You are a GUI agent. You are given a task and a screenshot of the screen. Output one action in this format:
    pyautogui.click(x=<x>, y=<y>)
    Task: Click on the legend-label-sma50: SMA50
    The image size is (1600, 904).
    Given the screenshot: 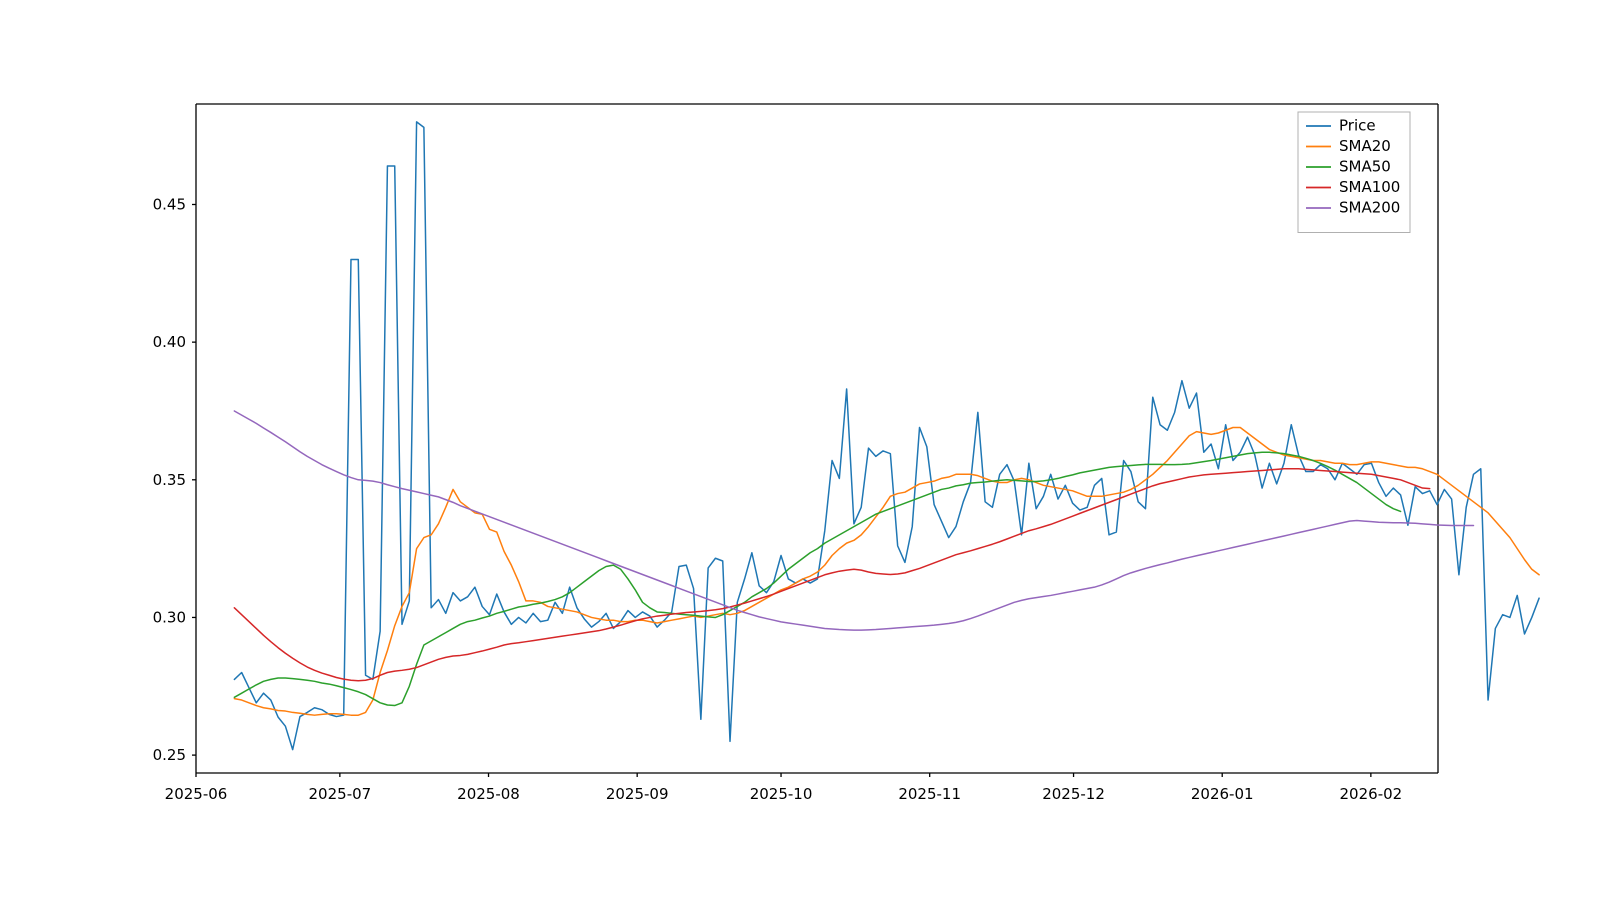 What is the action you would take?
    pyautogui.click(x=1365, y=167)
    